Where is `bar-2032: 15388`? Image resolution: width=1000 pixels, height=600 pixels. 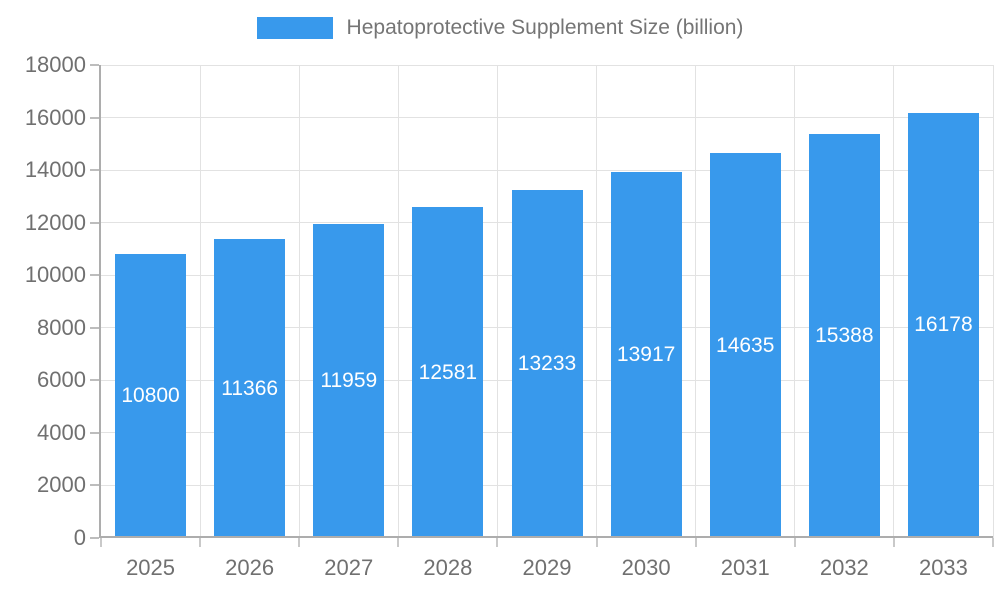 bar-2032: 15388 is located at coordinates (844, 335).